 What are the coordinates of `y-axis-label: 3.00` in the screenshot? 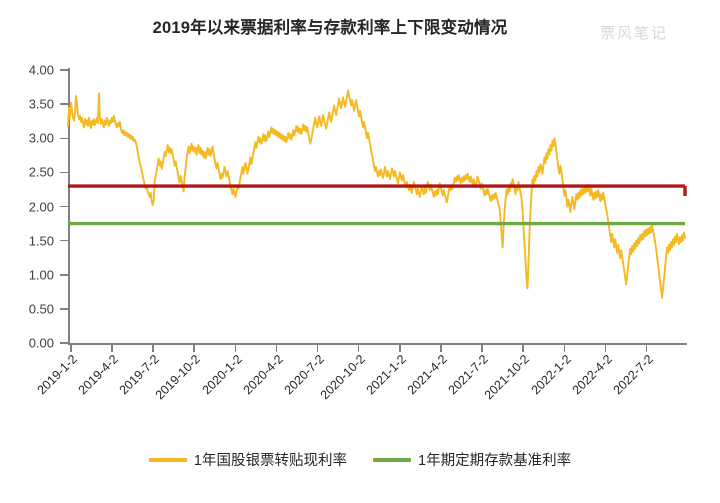 It's located at (41, 138).